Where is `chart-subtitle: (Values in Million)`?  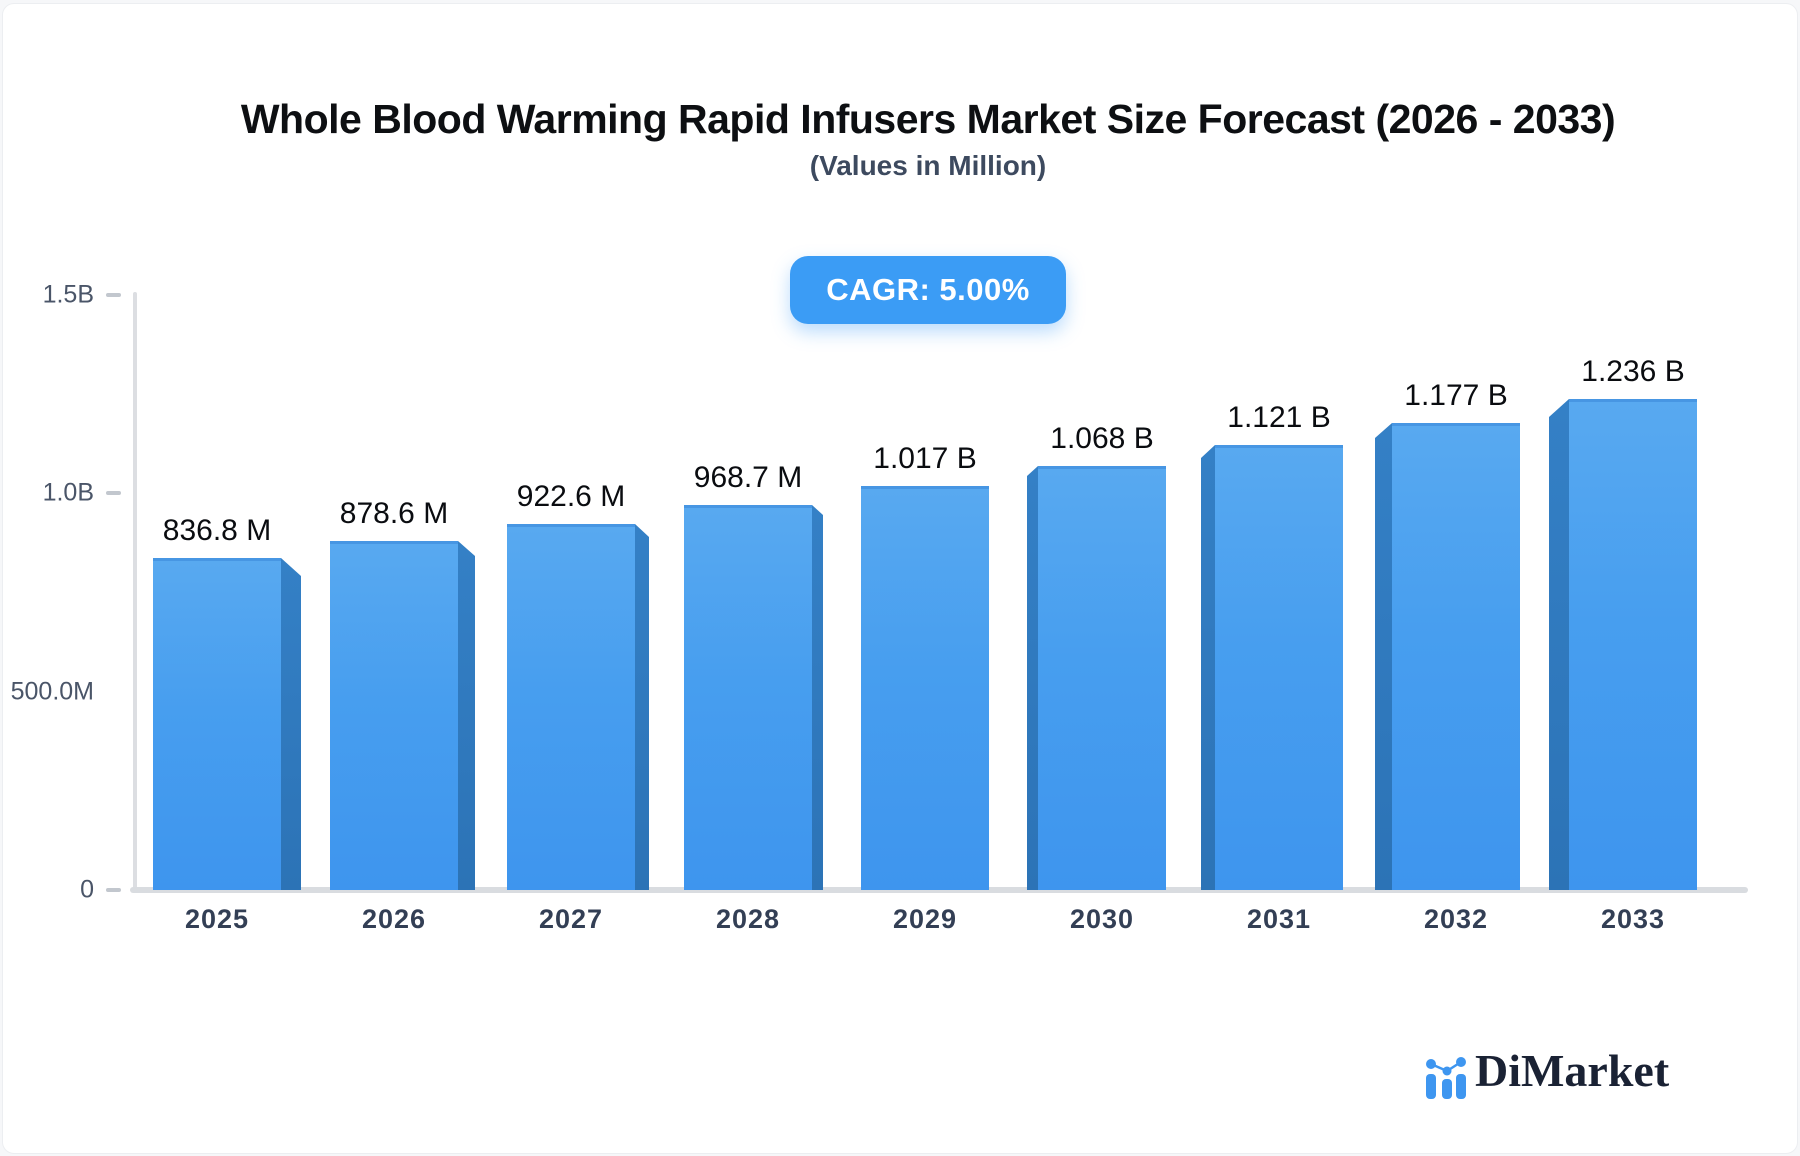
chart-subtitle: (Values in Million) is located at coordinates (928, 165).